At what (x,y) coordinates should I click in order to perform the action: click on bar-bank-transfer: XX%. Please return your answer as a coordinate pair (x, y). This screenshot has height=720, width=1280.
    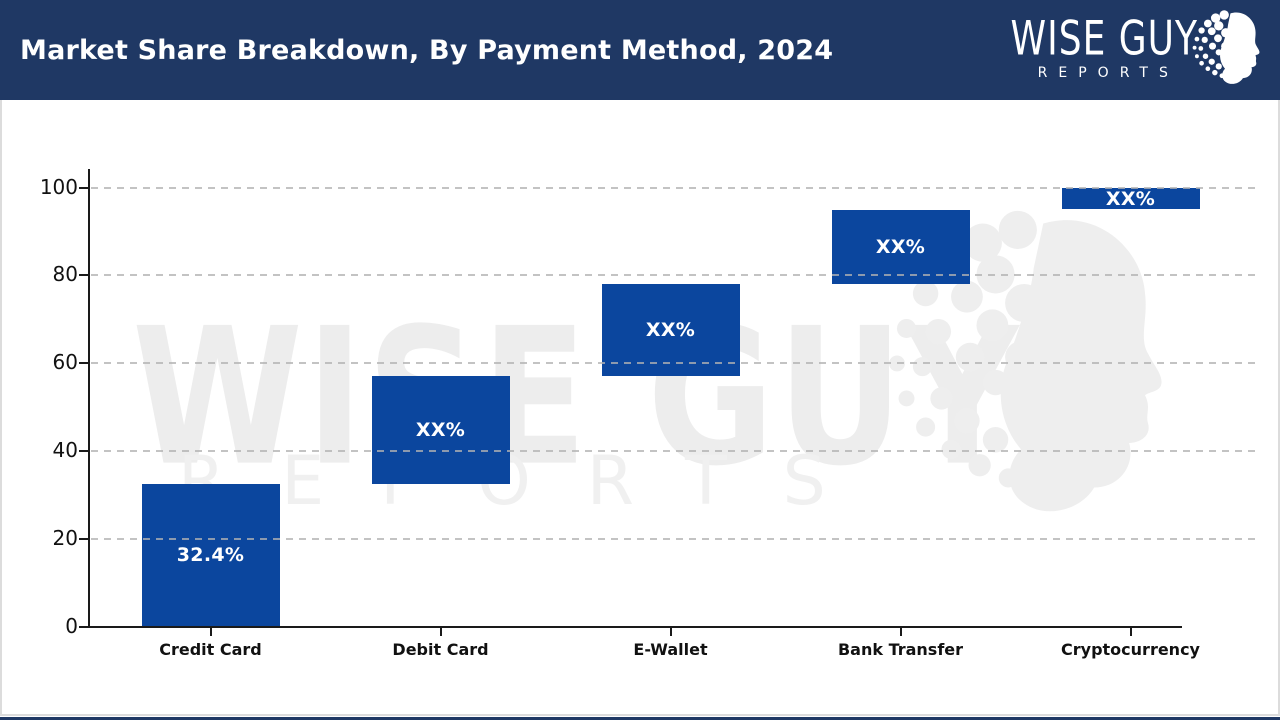
    Looking at the image, I should click on (900, 247).